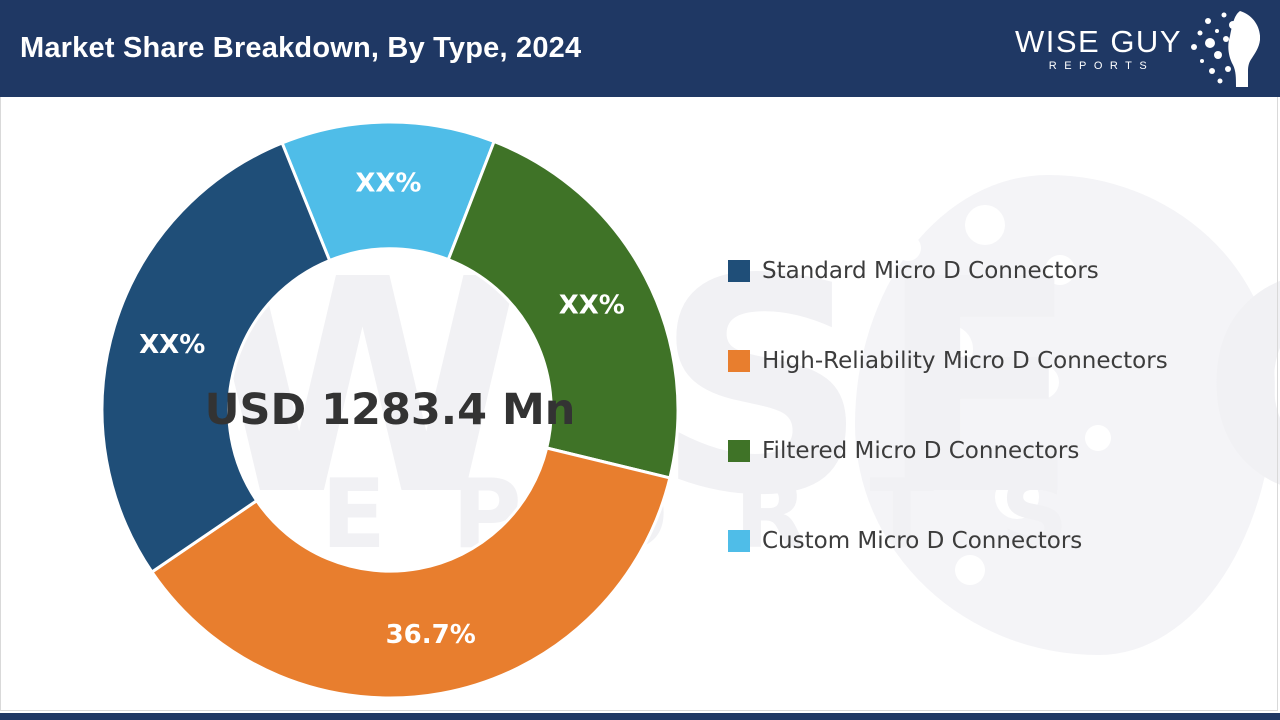  I want to click on logo-text: WISE GUY REPORTS, so click(1098, 49).